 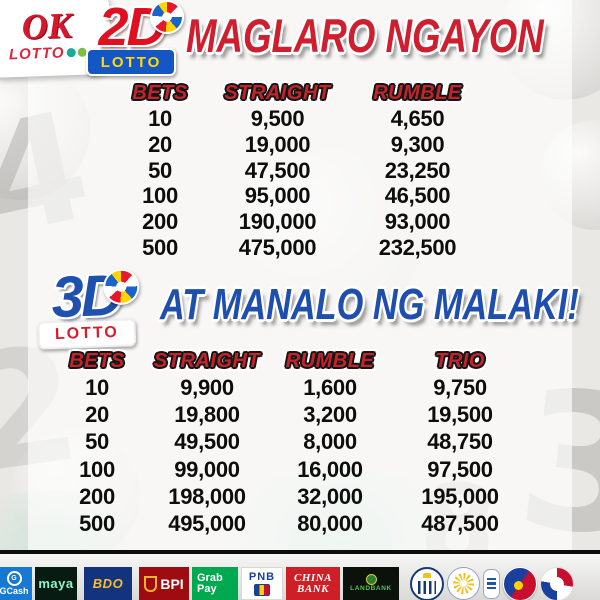 What do you see at coordinates (330, 524) in the screenshot?
I see `table-cell: 80,000` at bounding box center [330, 524].